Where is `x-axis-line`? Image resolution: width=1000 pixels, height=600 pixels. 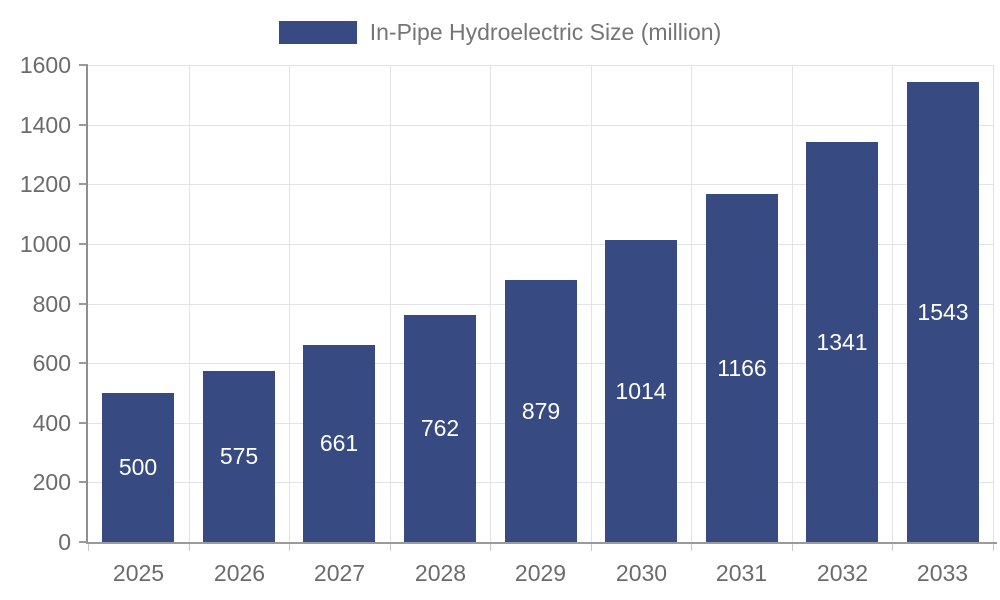
x-axis-line is located at coordinates (541, 543).